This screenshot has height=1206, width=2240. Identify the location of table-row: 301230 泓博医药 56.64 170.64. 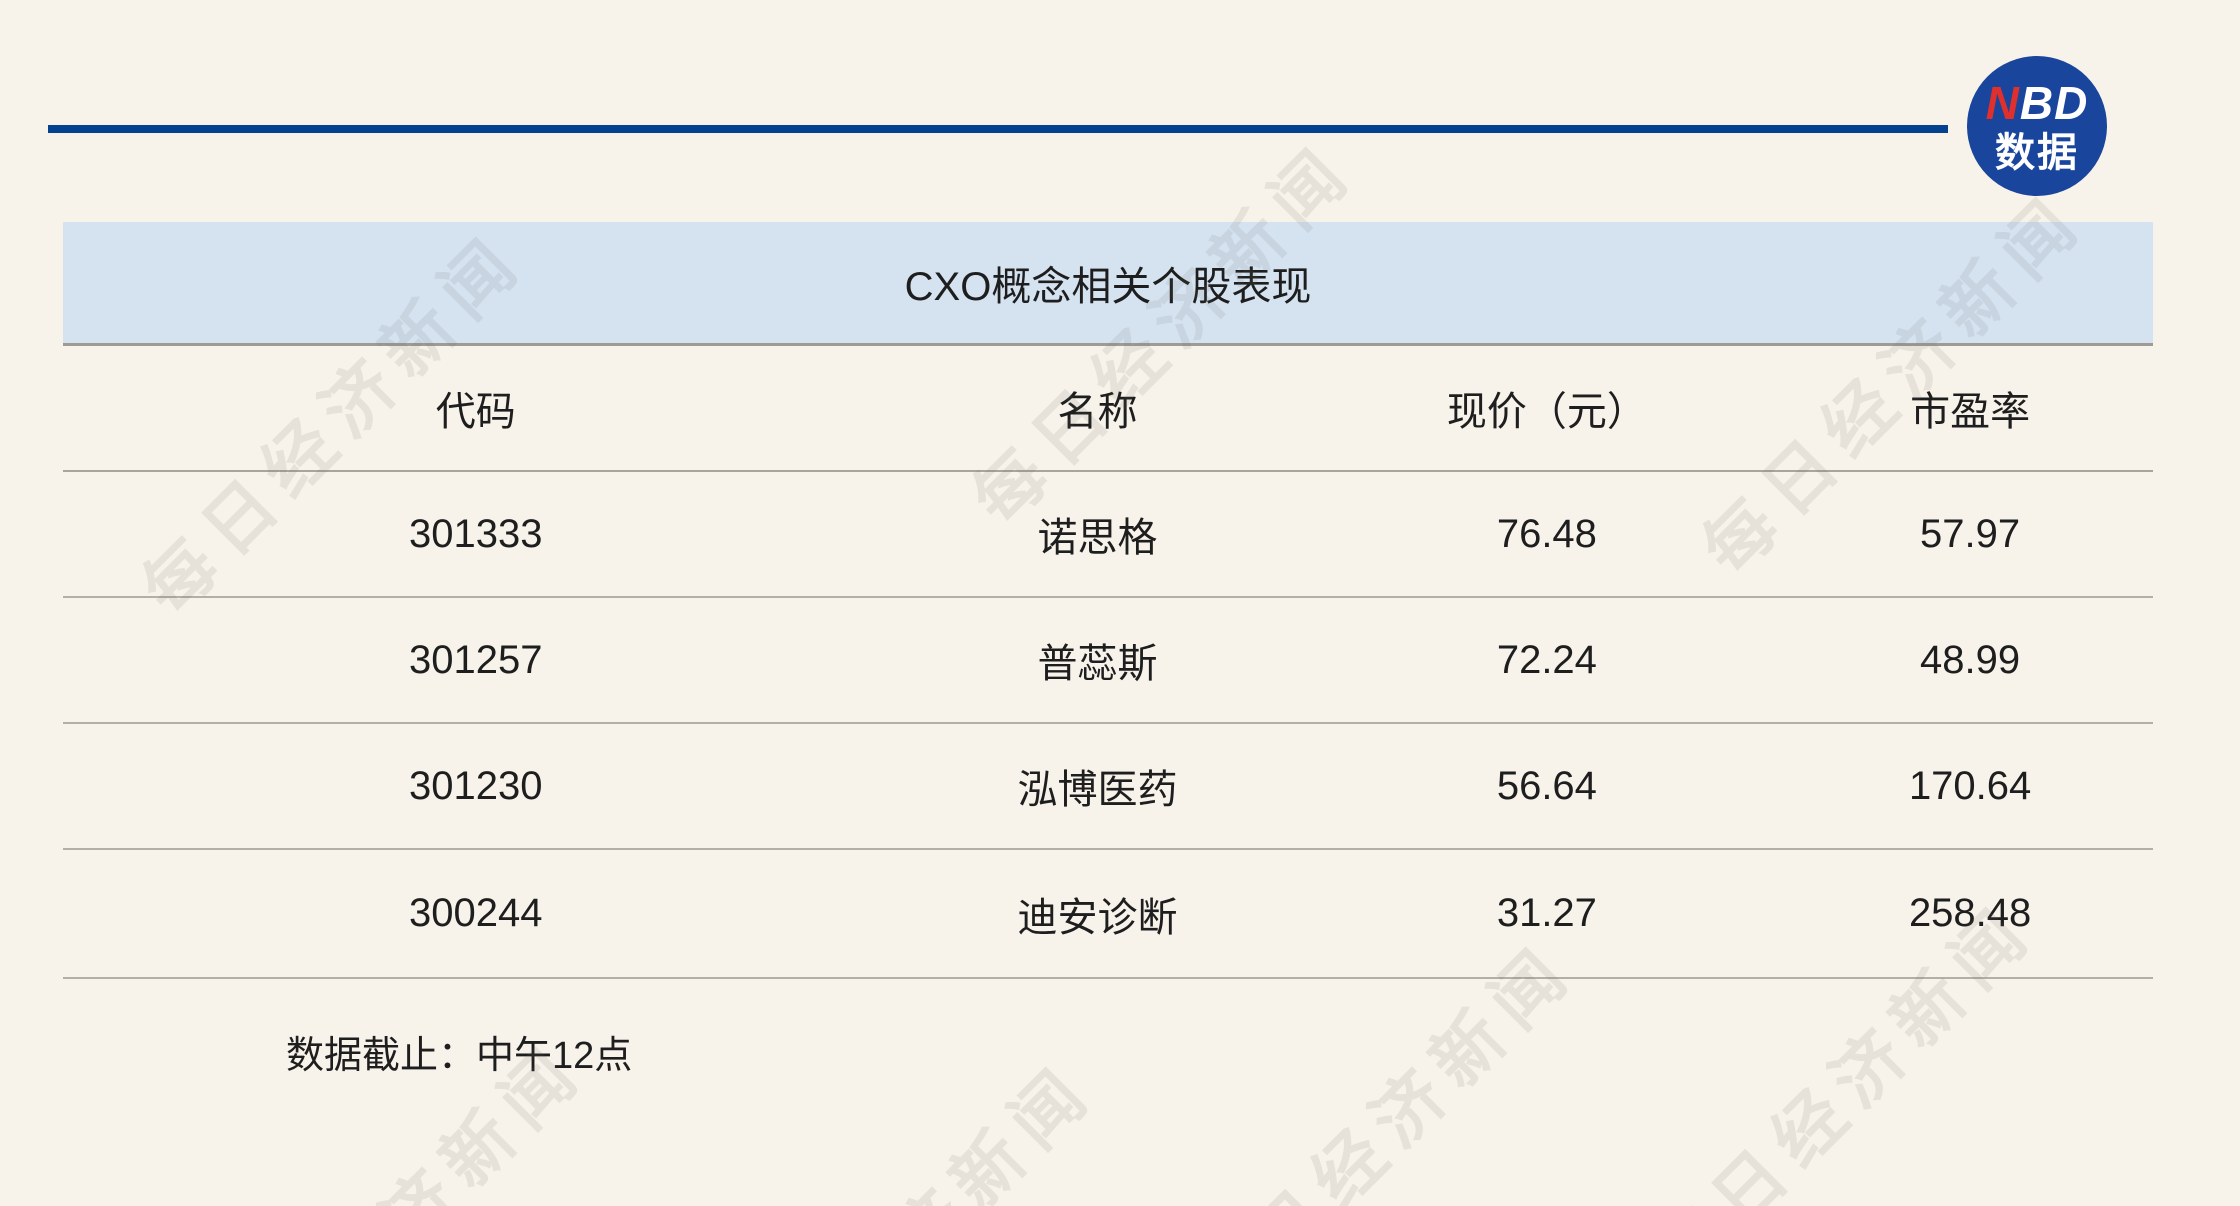
(1108, 787).